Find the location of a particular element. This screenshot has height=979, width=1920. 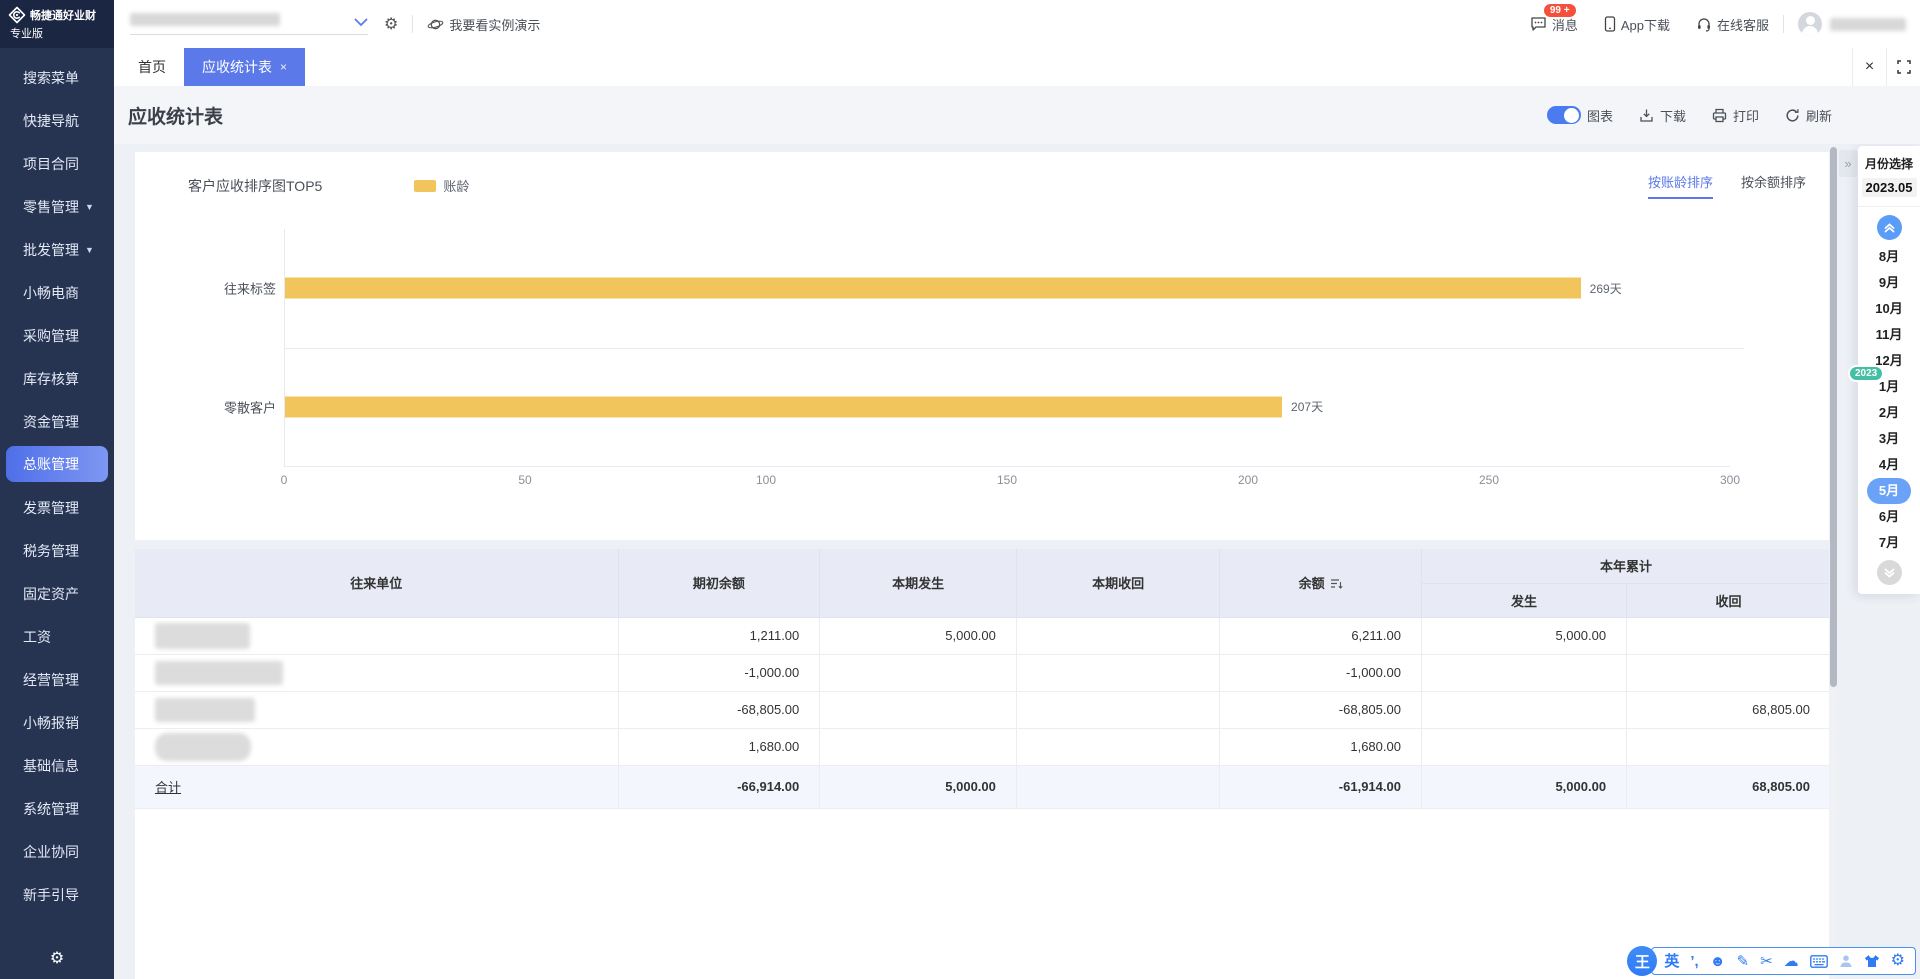

message-bubble-icon is located at coordinates (1538, 24).